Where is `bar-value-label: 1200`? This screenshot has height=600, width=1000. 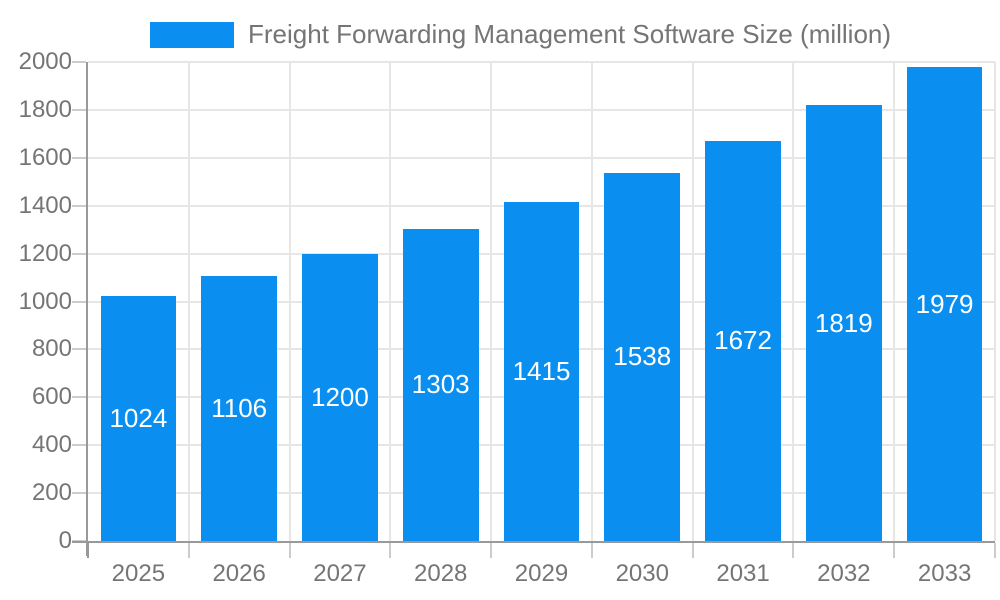 bar-value-label: 1200 is located at coordinates (340, 396).